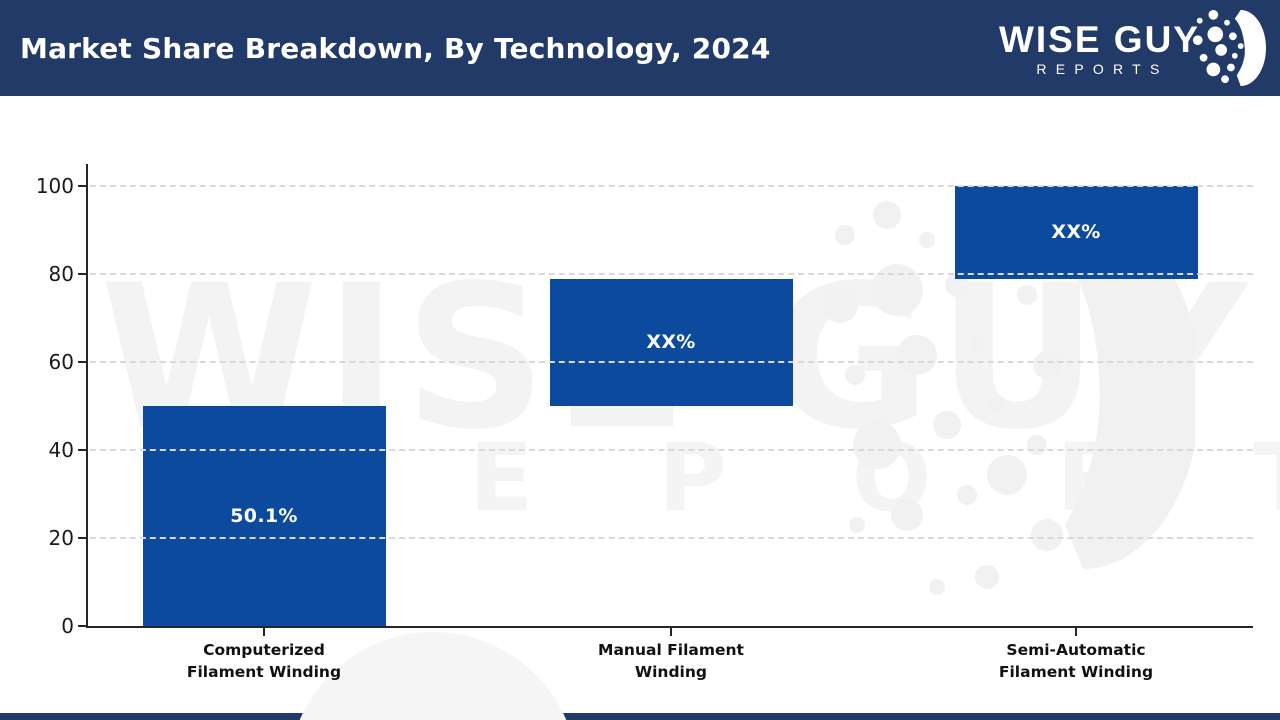 This screenshot has width=1280, height=720. I want to click on footer-bar, so click(640, 716).